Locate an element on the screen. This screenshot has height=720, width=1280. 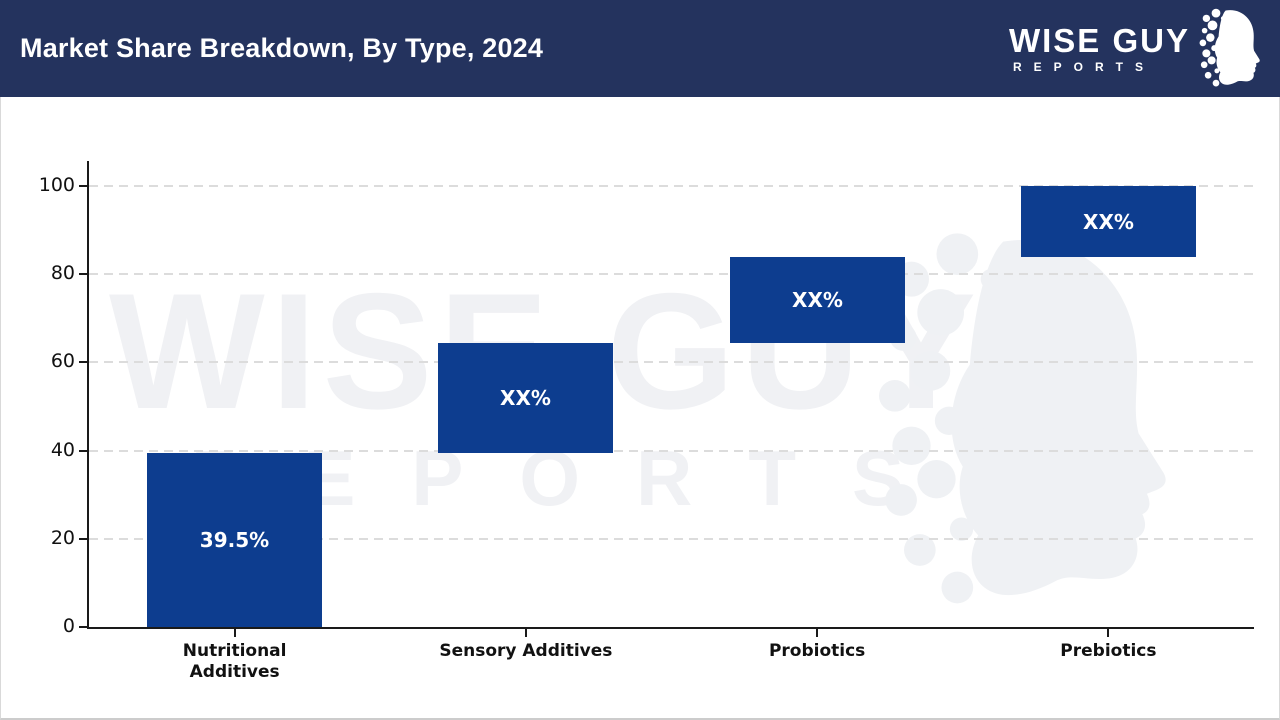
y-axis-tick-label: 40 is located at coordinates (62, 449).